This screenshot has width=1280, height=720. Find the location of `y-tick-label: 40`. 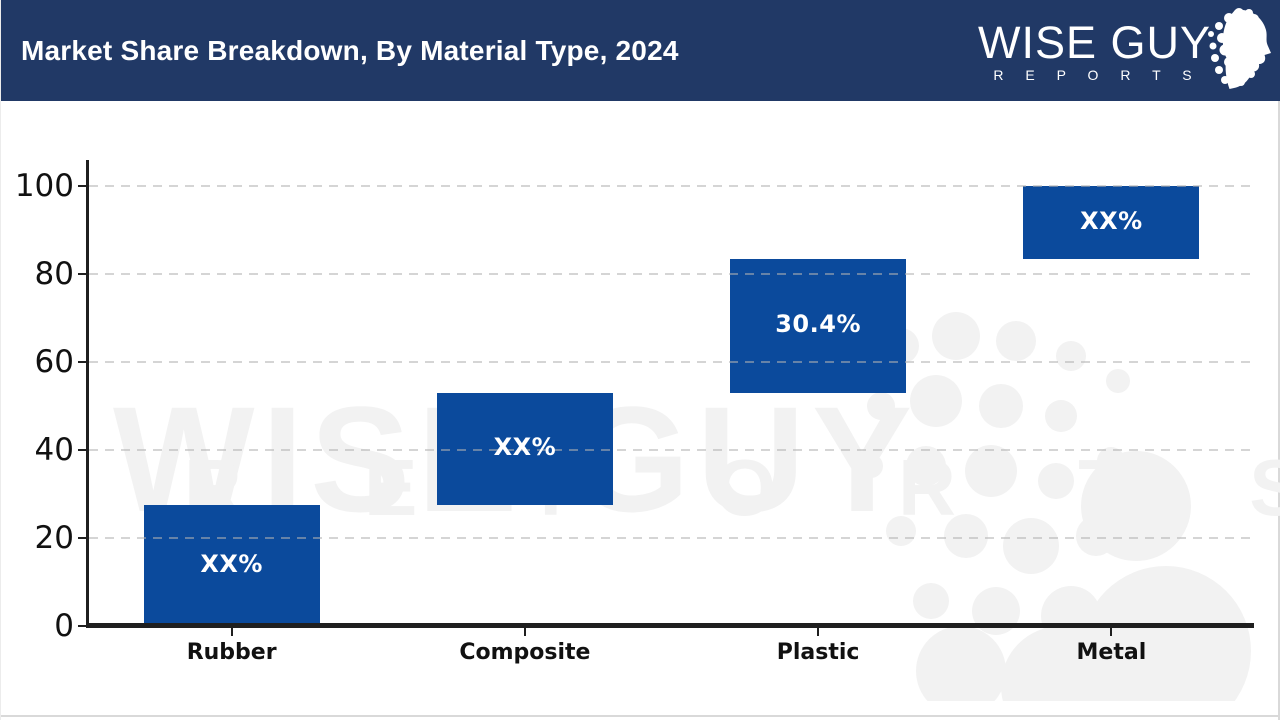

y-tick-label: 40 is located at coordinates (54, 450).